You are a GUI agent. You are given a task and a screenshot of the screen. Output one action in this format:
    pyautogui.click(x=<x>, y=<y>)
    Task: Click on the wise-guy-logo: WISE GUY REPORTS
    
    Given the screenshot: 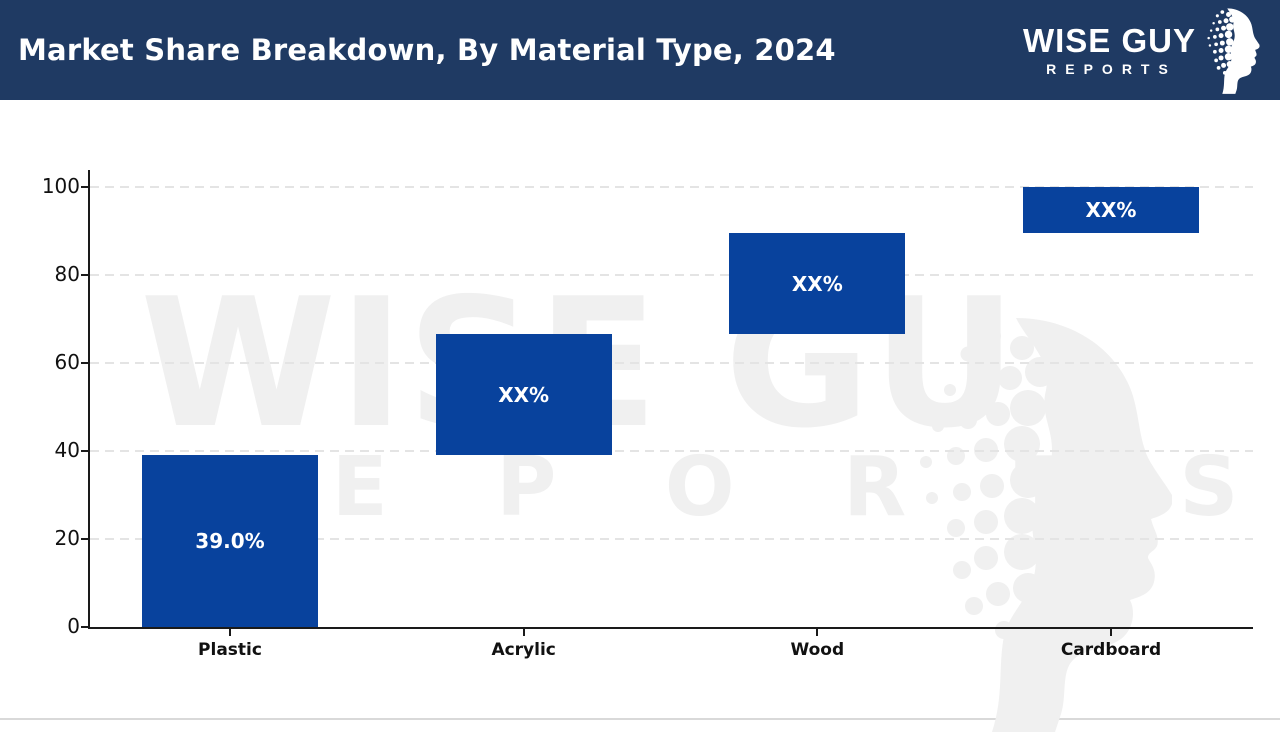 What is the action you would take?
    pyautogui.click(x=1142, y=50)
    